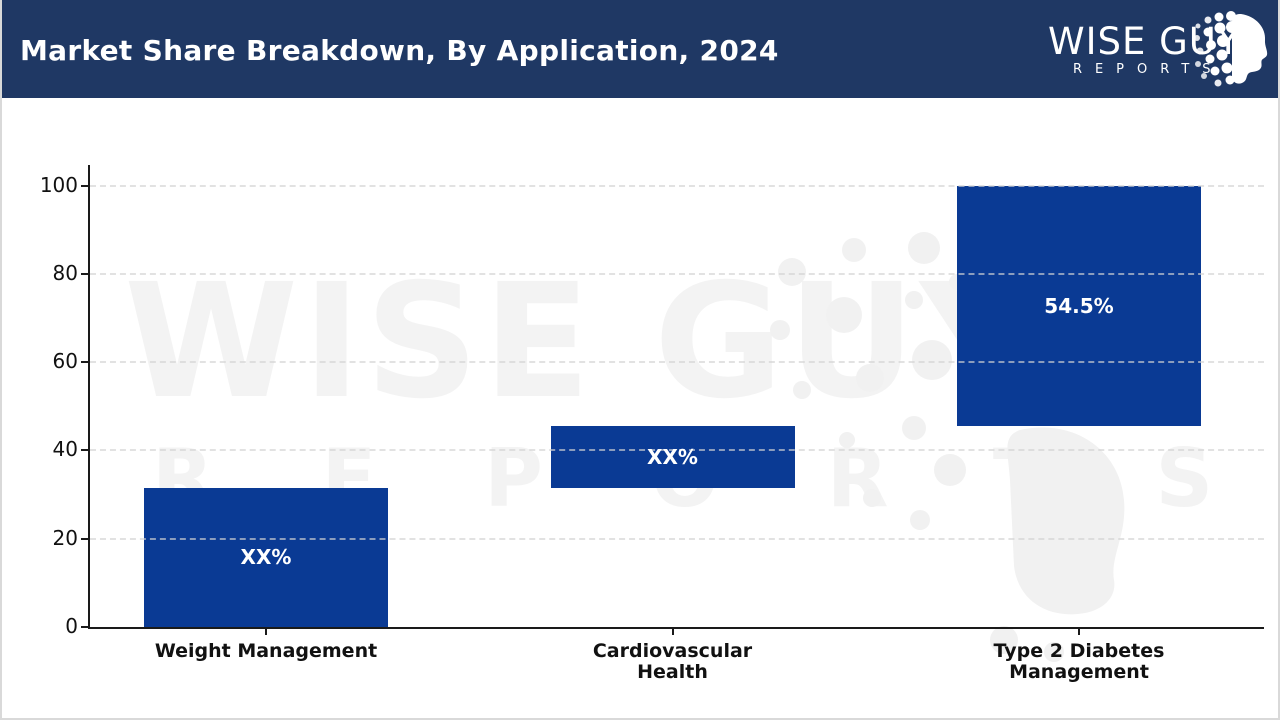 The height and width of the screenshot is (720, 1280). I want to click on bar-value-label: 54.5%, so click(1079, 305).